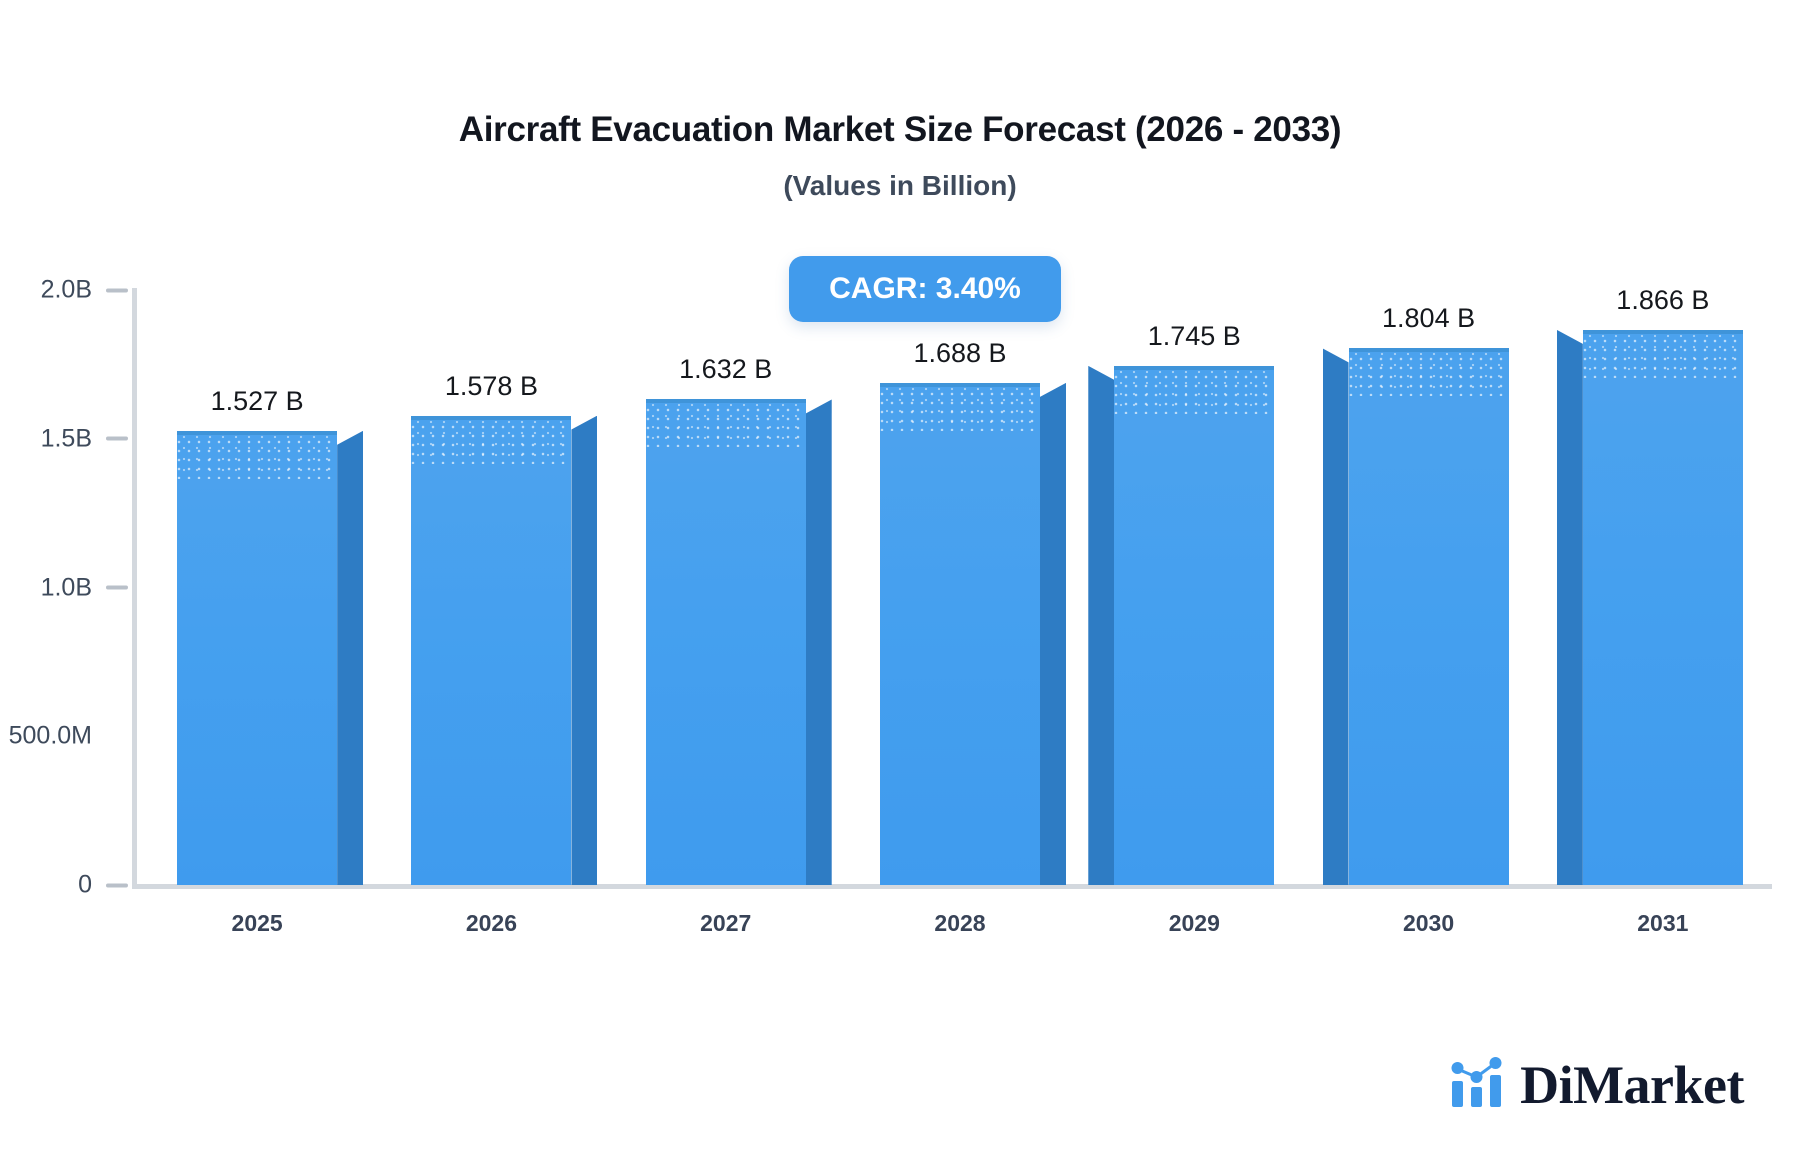 The width and height of the screenshot is (1800, 1156). Describe the element at coordinates (960, 352) in the screenshot. I see `bar-value-label: 1.688 B` at that location.